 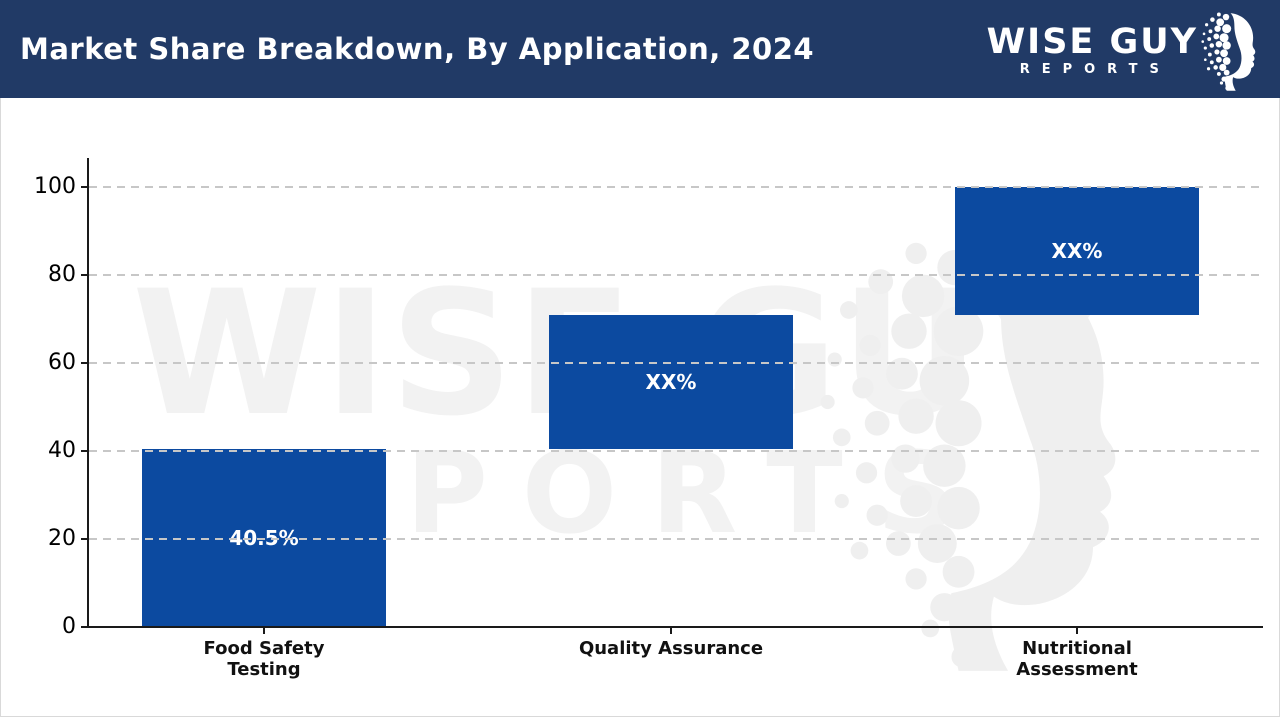 I want to click on x-category-line: Testing, so click(x=264, y=669).